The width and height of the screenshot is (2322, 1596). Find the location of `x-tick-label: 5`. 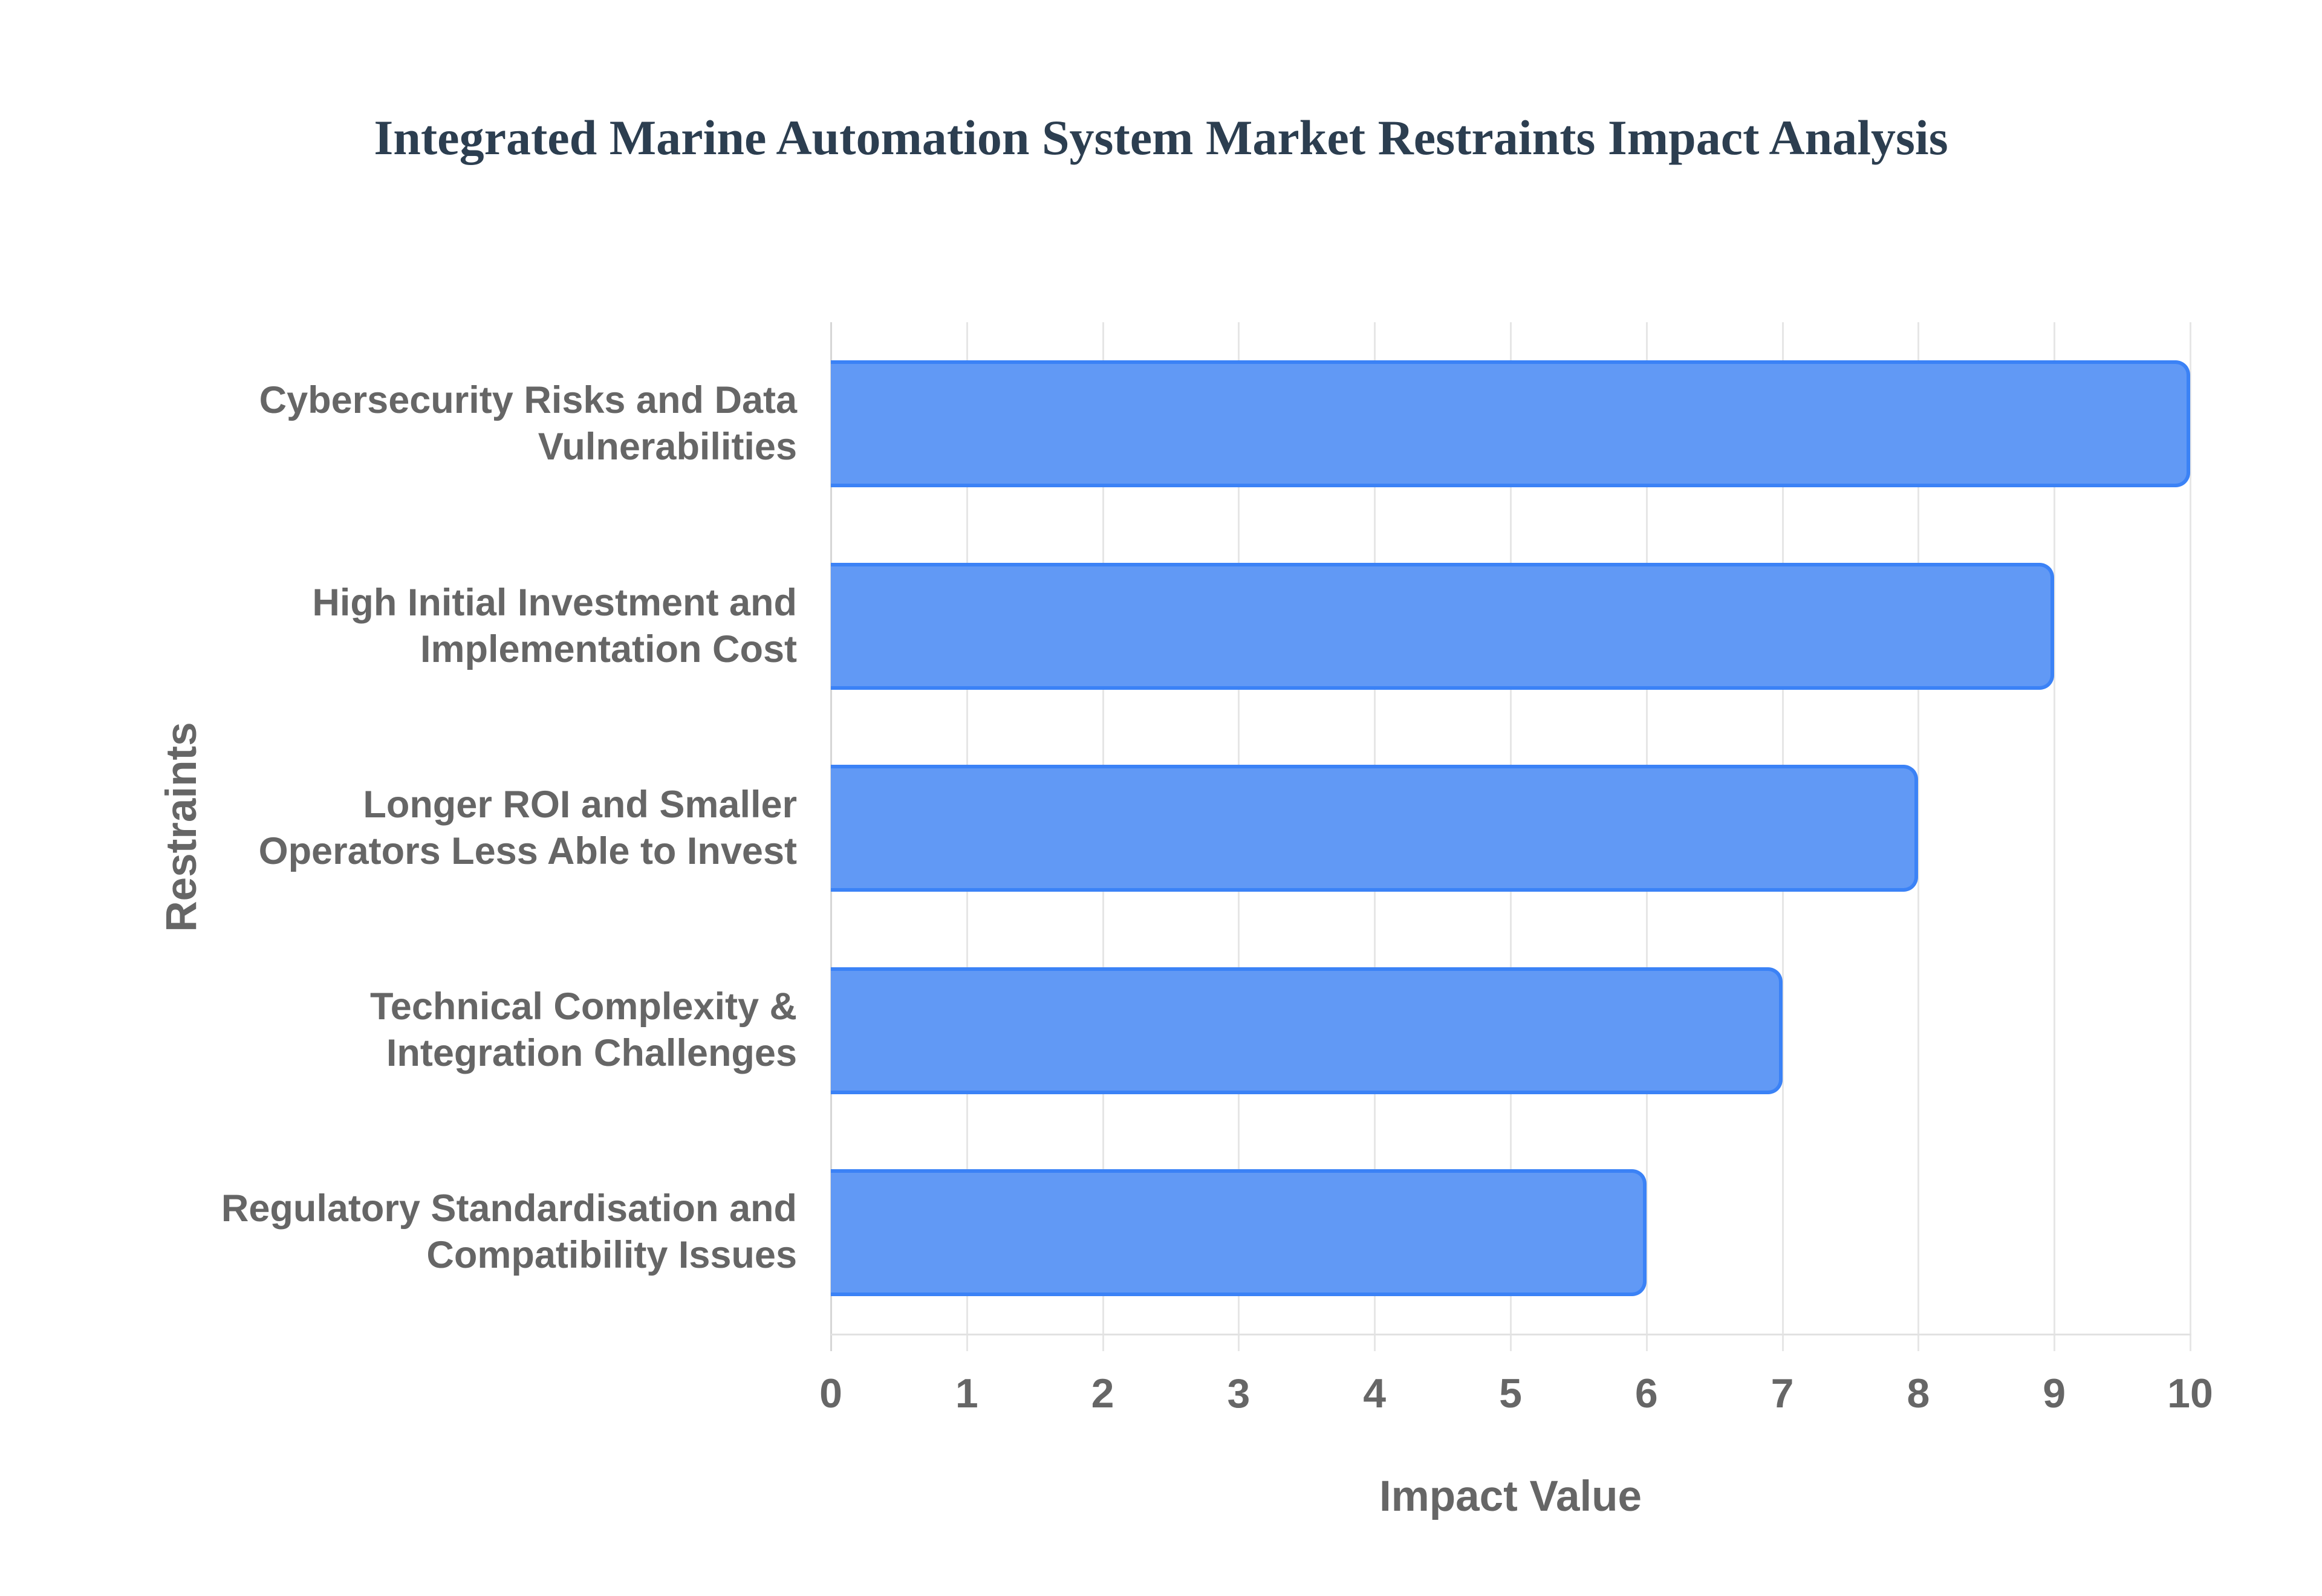

x-tick-label: 5 is located at coordinates (1510, 1393).